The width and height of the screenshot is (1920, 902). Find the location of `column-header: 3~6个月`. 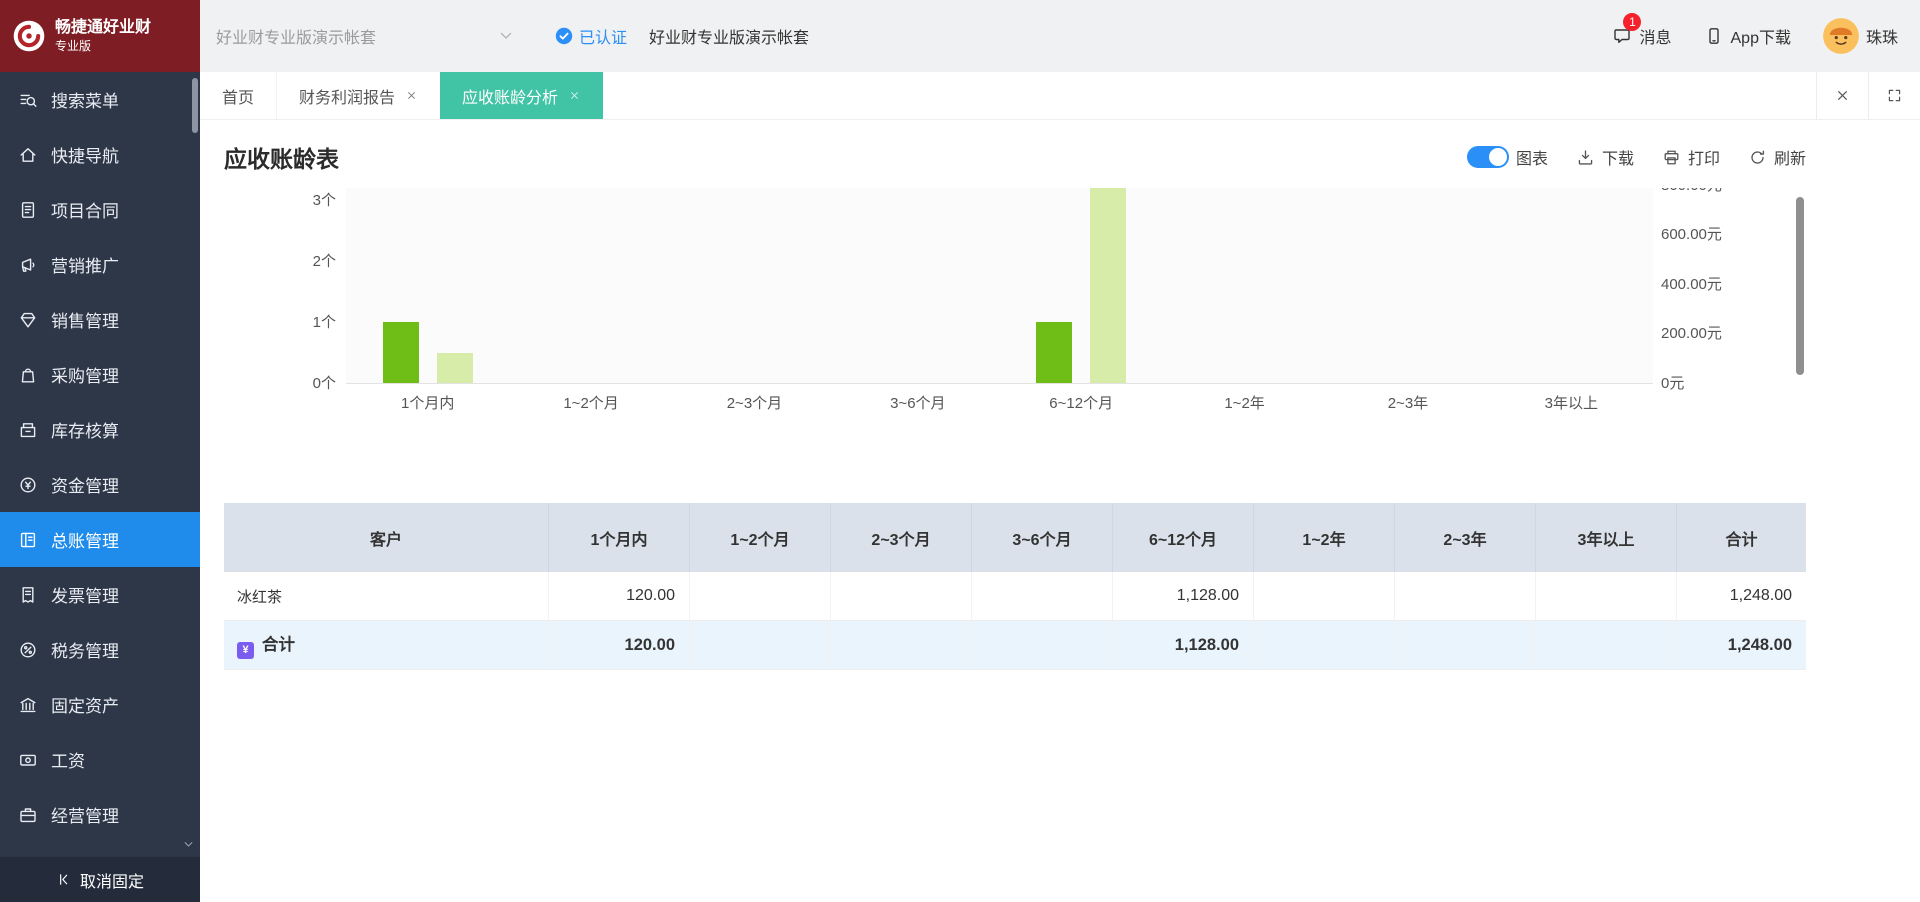

column-header: 3~6个月 is located at coordinates (1042, 537).